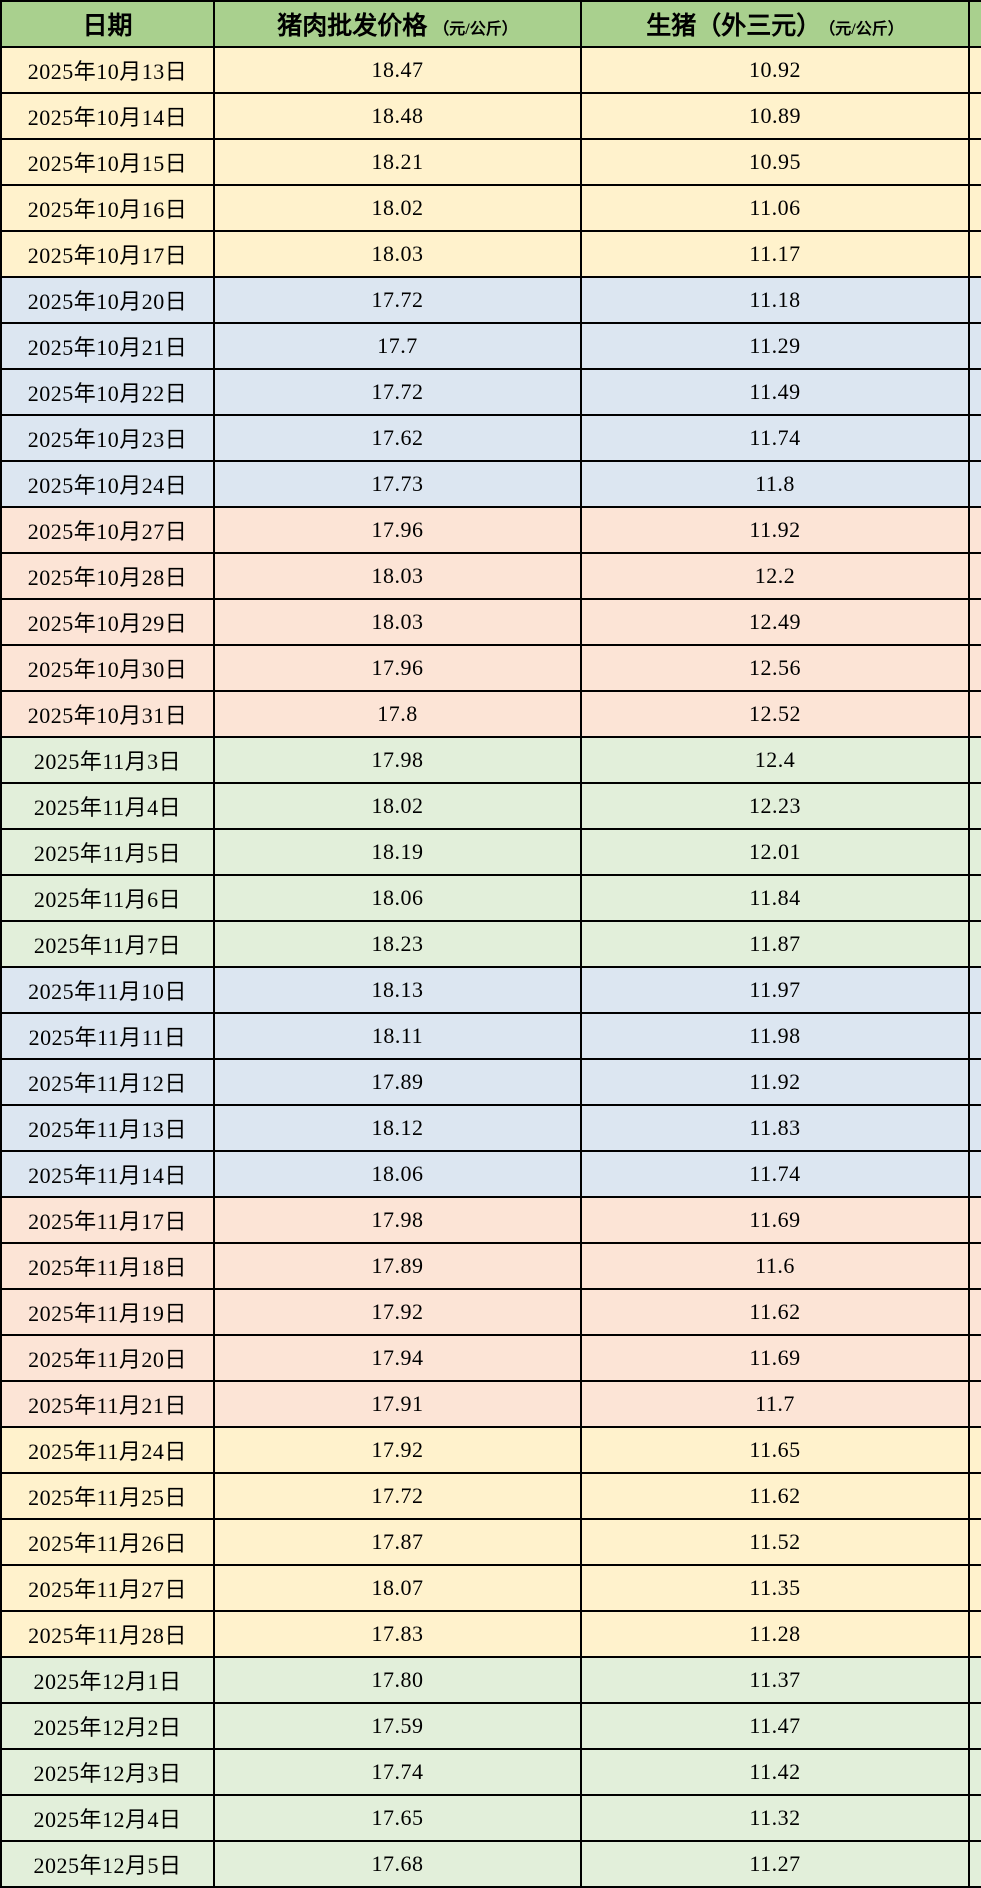 This screenshot has height=1888, width=981. I want to click on pork-price-cell: 17.65, so click(397, 1818).